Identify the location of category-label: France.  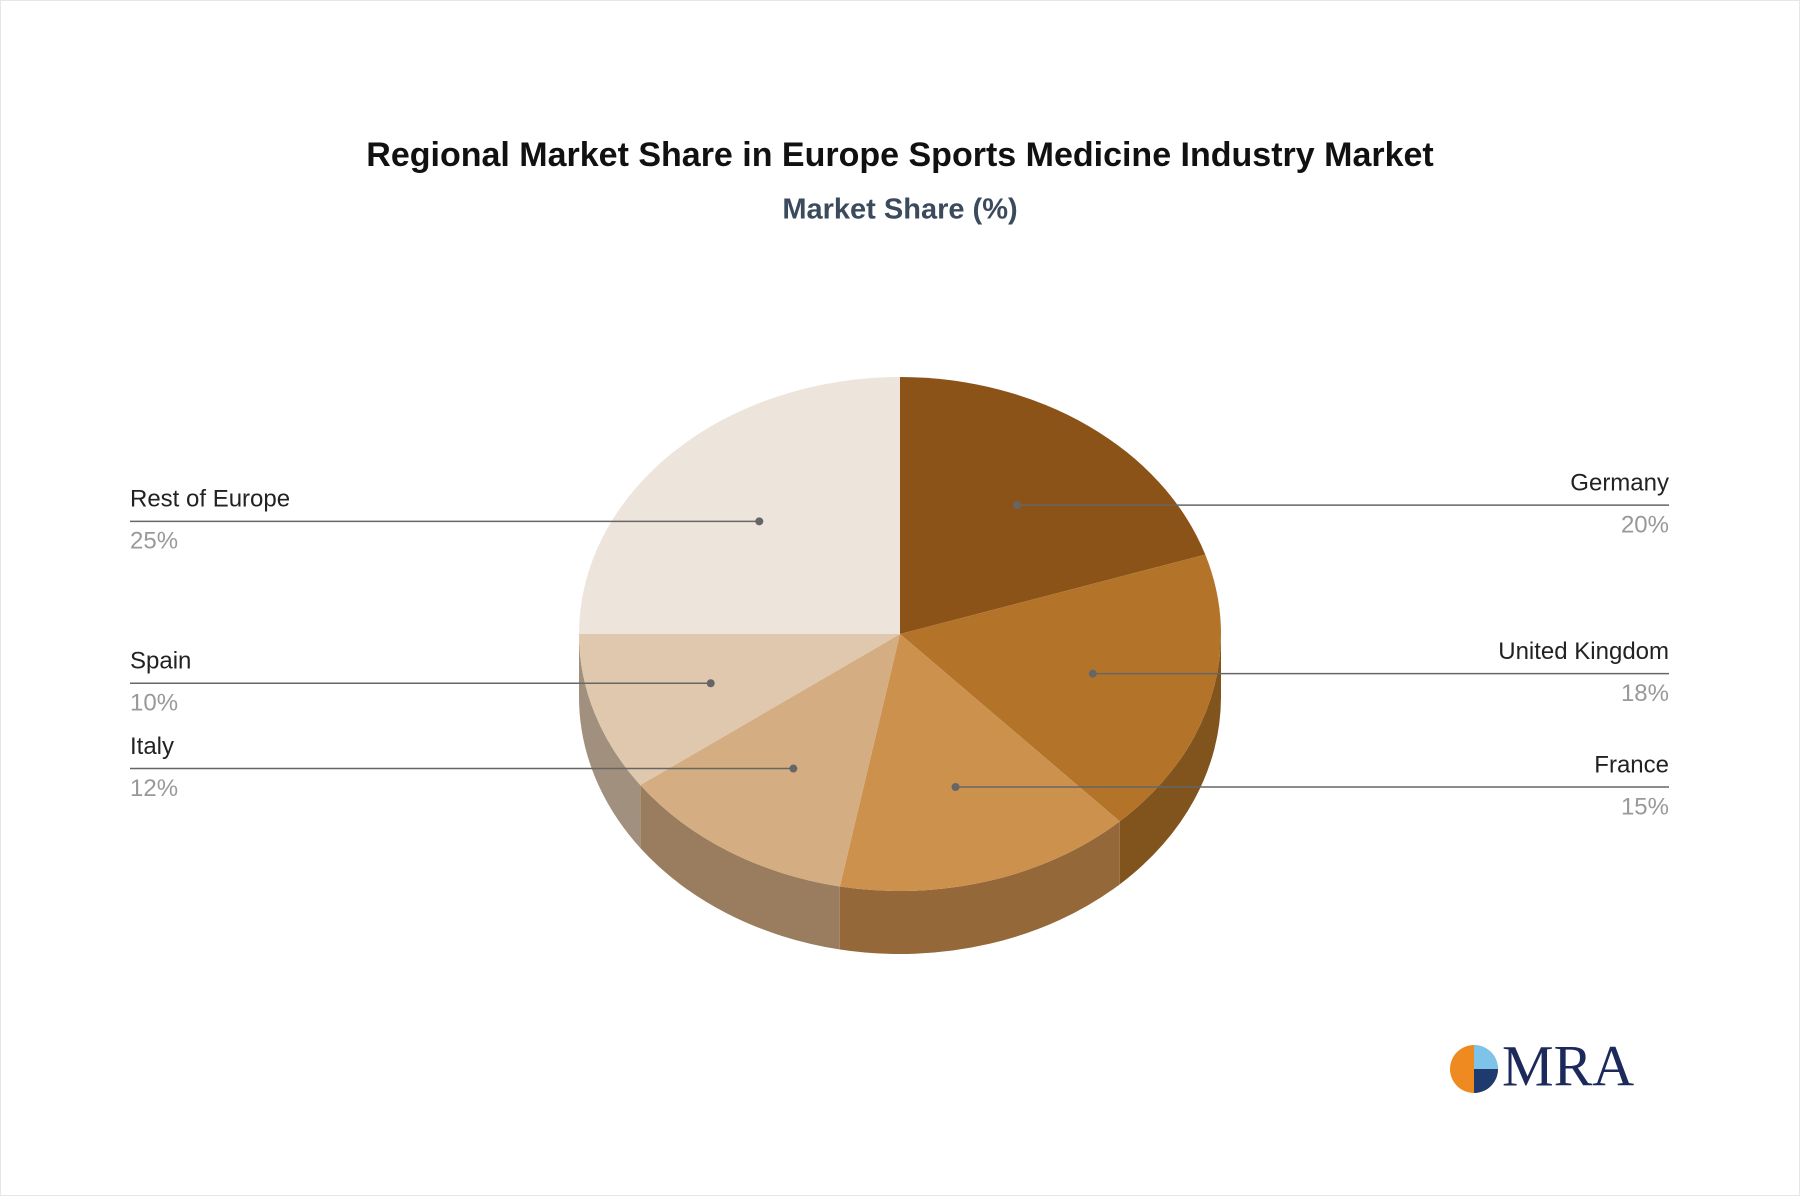
(1631, 764).